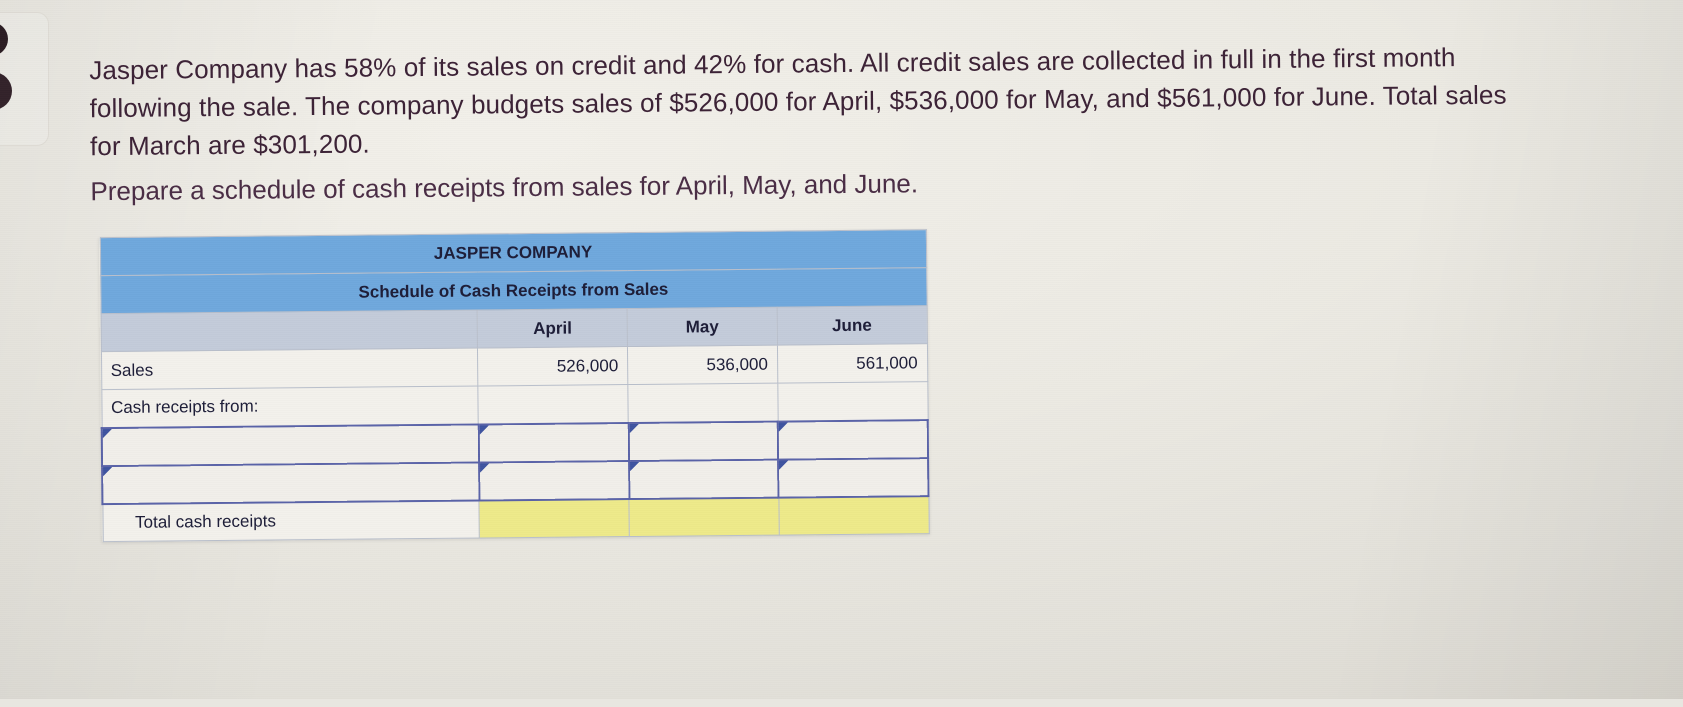  Describe the element at coordinates (553, 442) in the screenshot. I see `input-row1-april-field` at that location.